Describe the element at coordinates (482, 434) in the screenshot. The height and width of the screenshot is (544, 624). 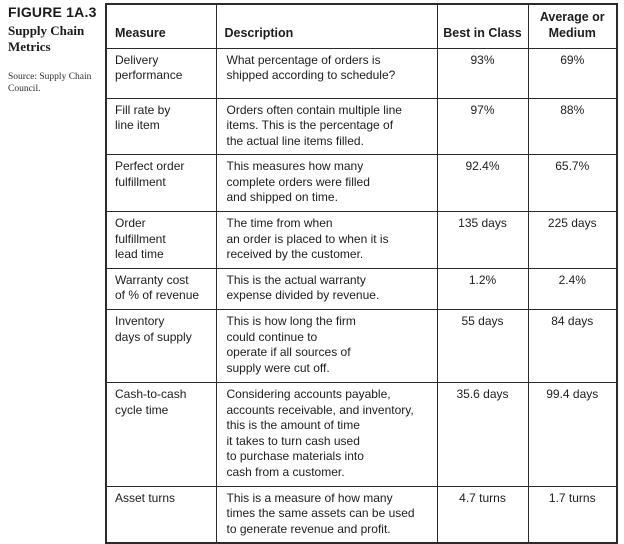
I see `best-in-class-cell: 35.6 days` at that location.